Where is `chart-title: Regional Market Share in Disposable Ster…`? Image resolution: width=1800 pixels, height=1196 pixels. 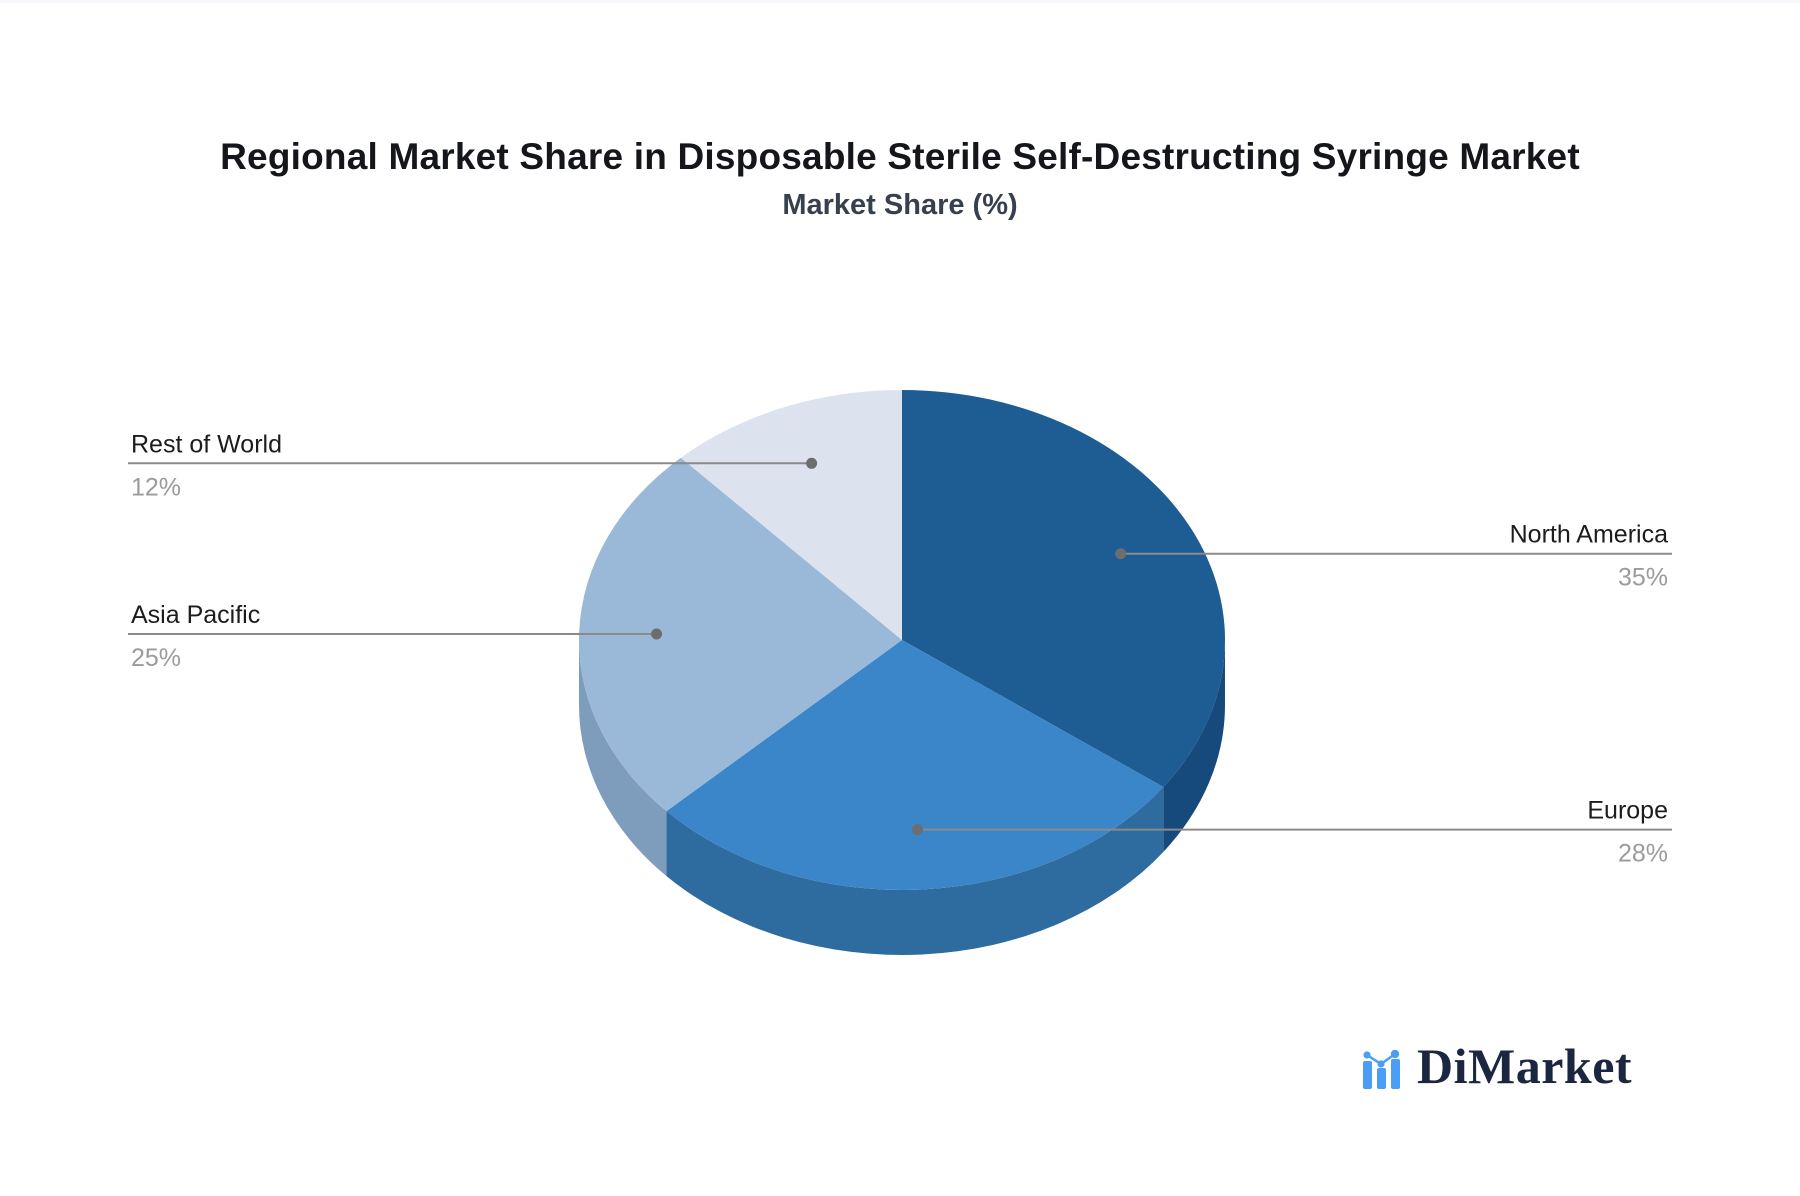 chart-title: Regional Market Share in Disposable Ster… is located at coordinates (900, 156).